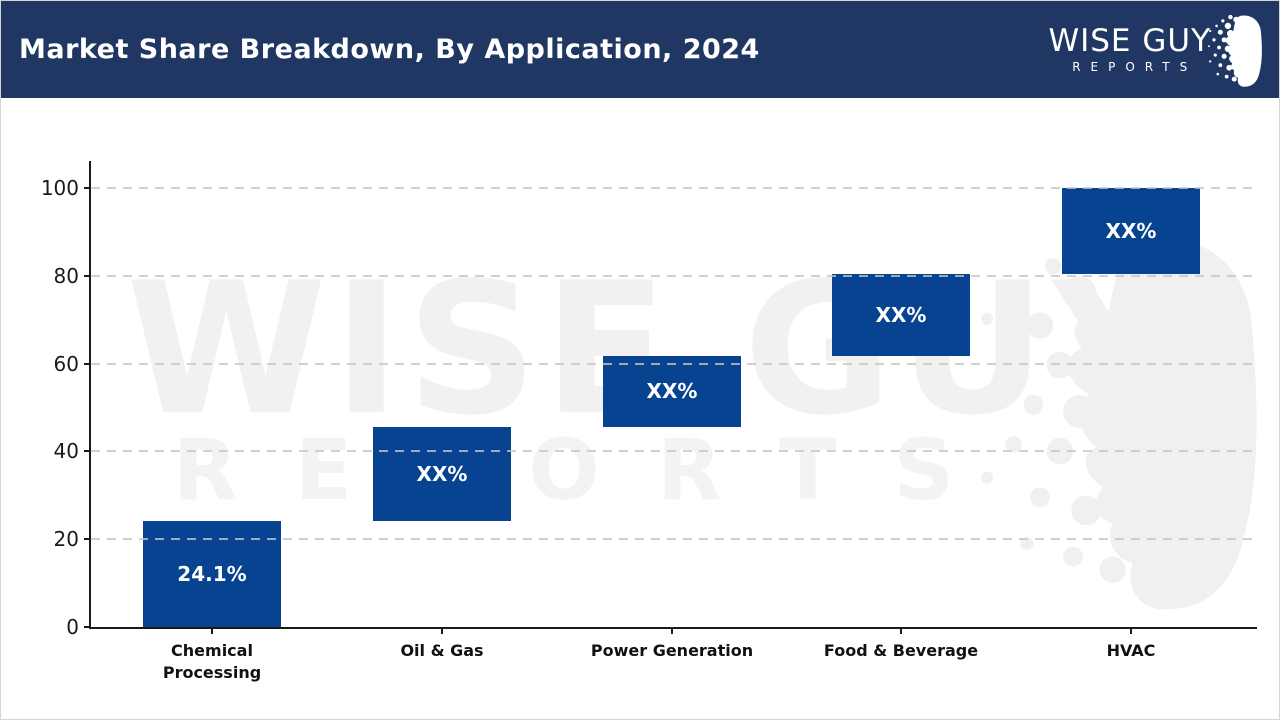 The height and width of the screenshot is (720, 1280). I want to click on y-tick-label: 0, so click(72, 627).